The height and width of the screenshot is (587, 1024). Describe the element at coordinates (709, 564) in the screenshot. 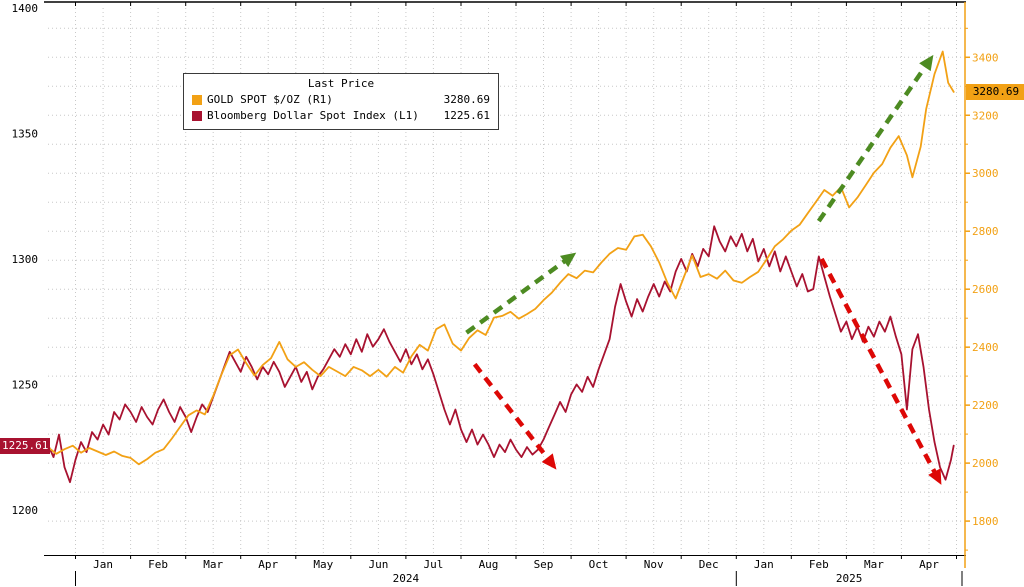

I see `month-tick-label: Dec` at that location.